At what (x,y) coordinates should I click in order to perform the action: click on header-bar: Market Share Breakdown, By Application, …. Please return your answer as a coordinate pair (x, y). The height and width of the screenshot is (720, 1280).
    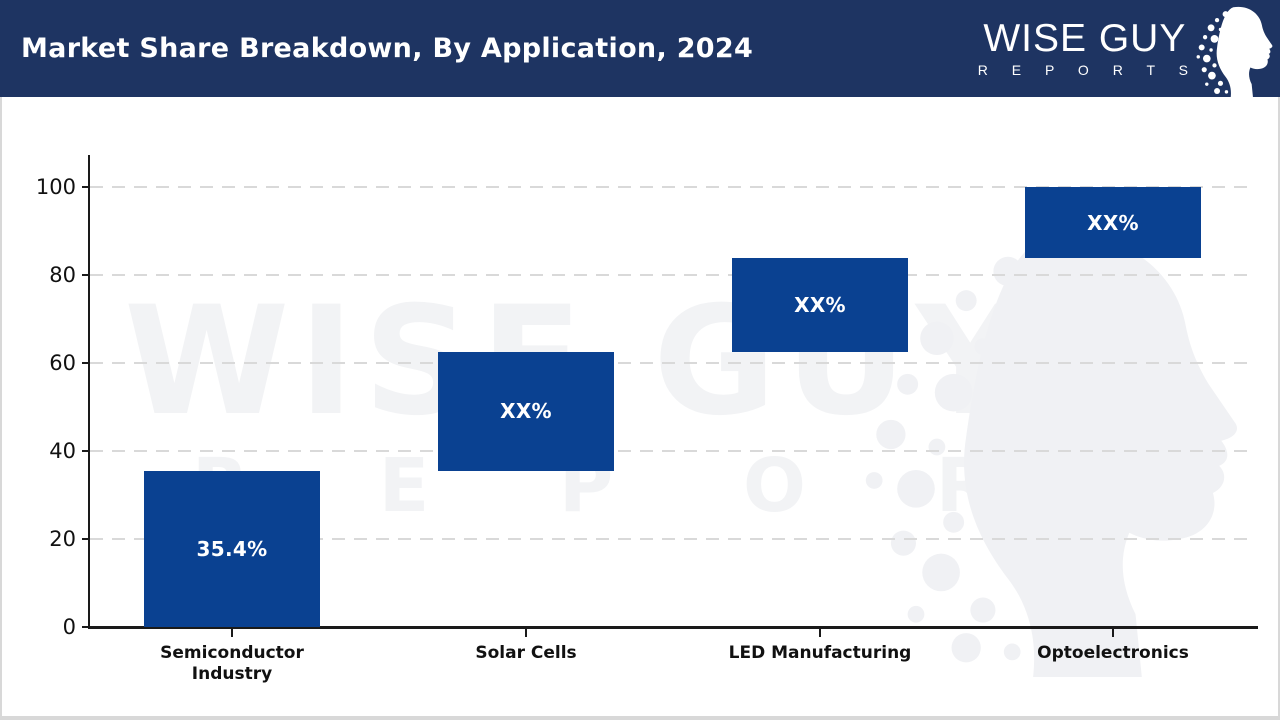
    Looking at the image, I should click on (640, 48).